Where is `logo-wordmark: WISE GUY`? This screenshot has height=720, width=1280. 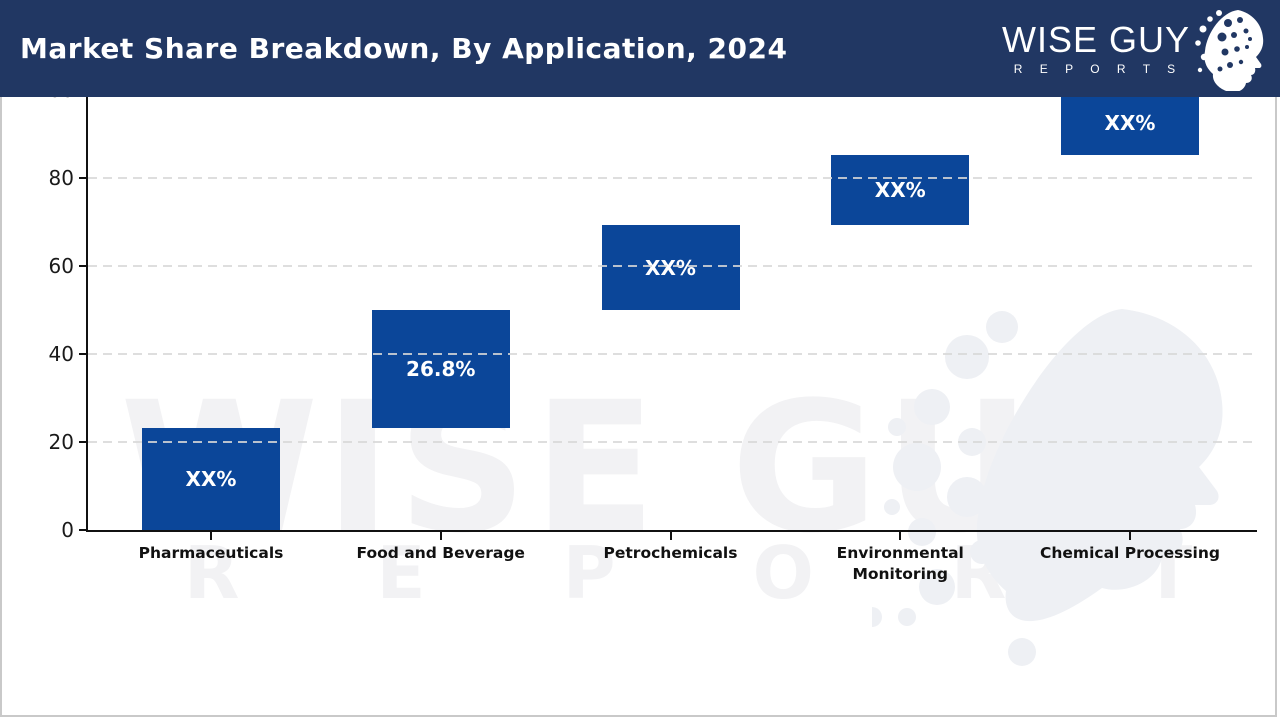
logo-wordmark: WISE GUY is located at coordinates (1095, 39).